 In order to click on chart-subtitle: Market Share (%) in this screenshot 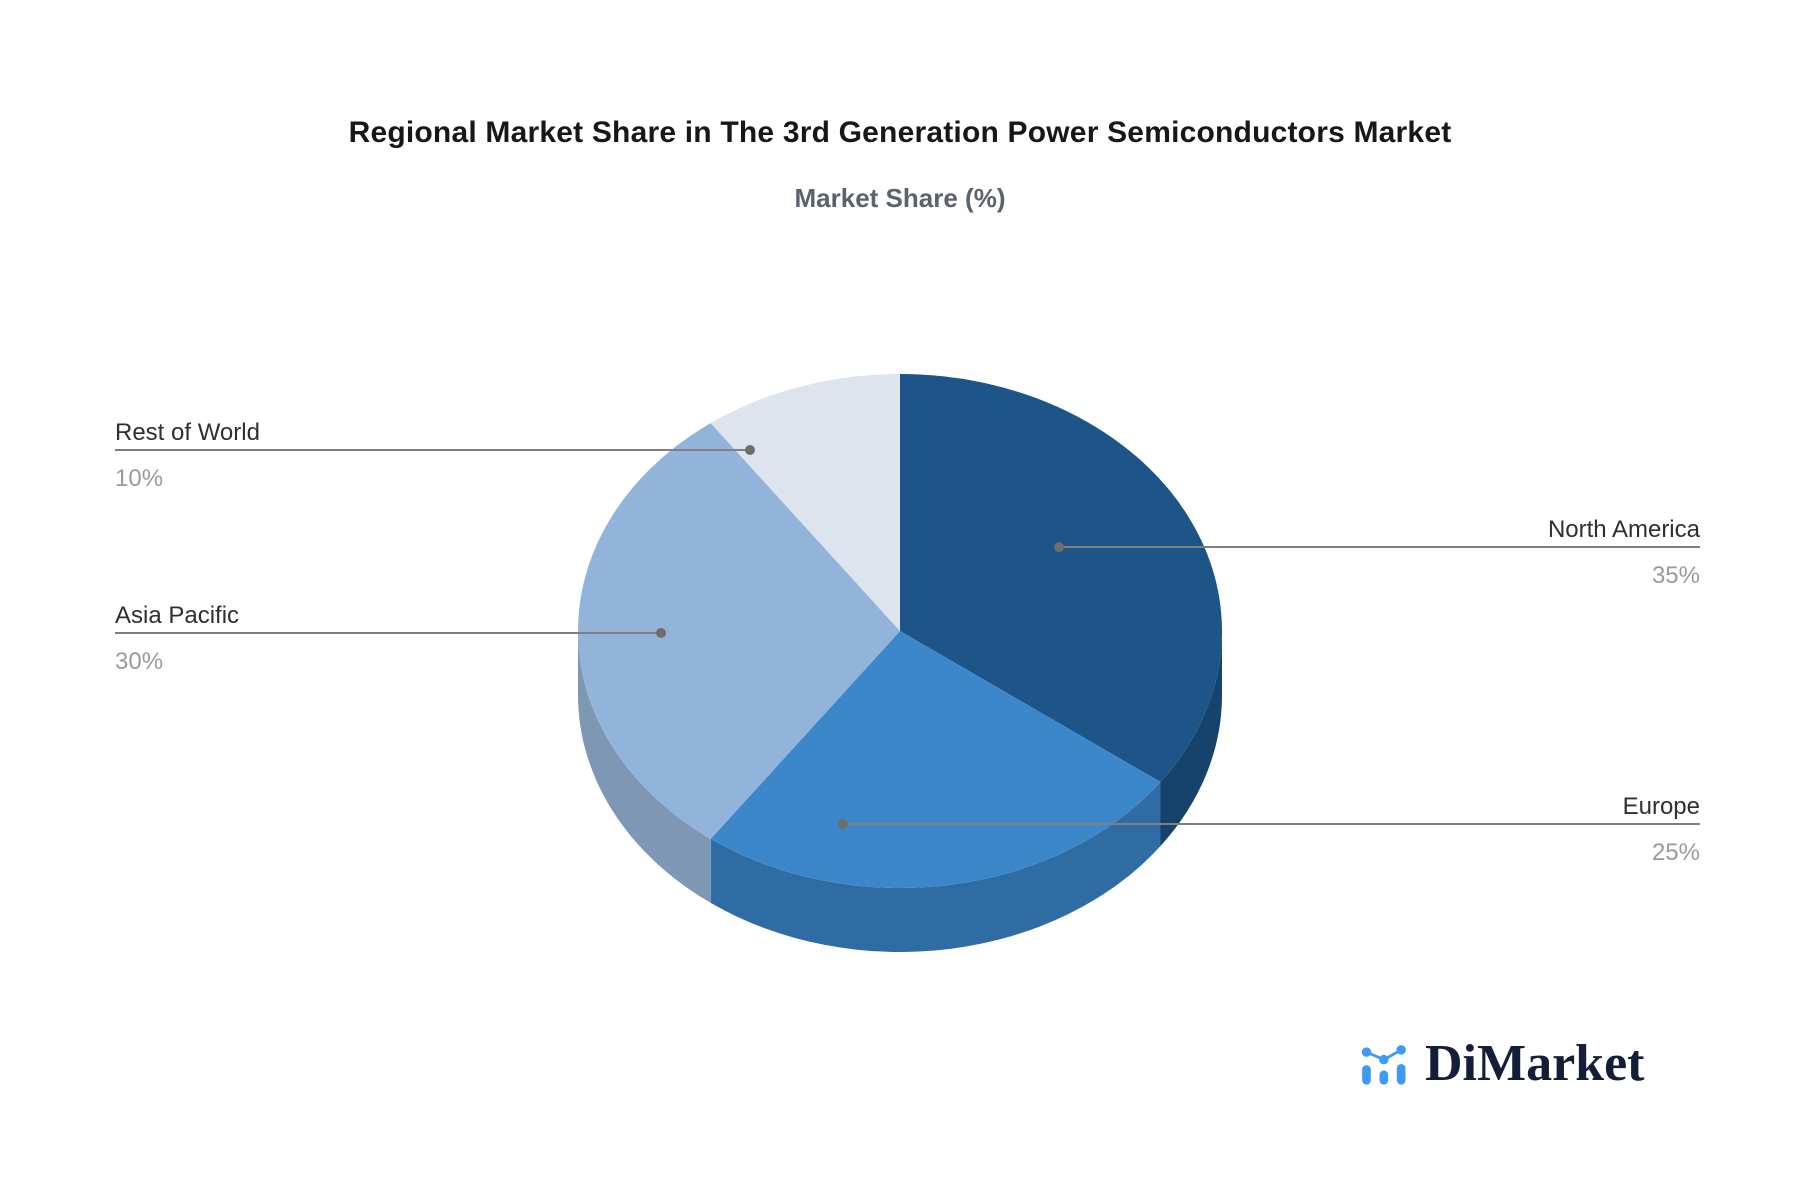, I will do `click(900, 198)`.